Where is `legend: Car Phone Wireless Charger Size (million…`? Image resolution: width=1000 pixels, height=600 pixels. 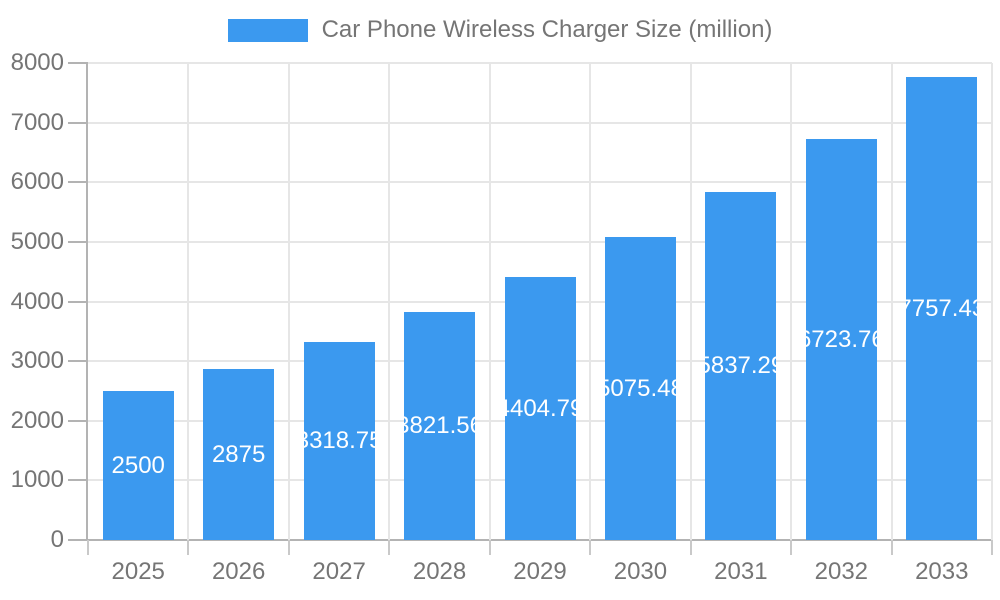
legend: Car Phone Wireless Charger Size (million… is located at coordinates (500, 30).